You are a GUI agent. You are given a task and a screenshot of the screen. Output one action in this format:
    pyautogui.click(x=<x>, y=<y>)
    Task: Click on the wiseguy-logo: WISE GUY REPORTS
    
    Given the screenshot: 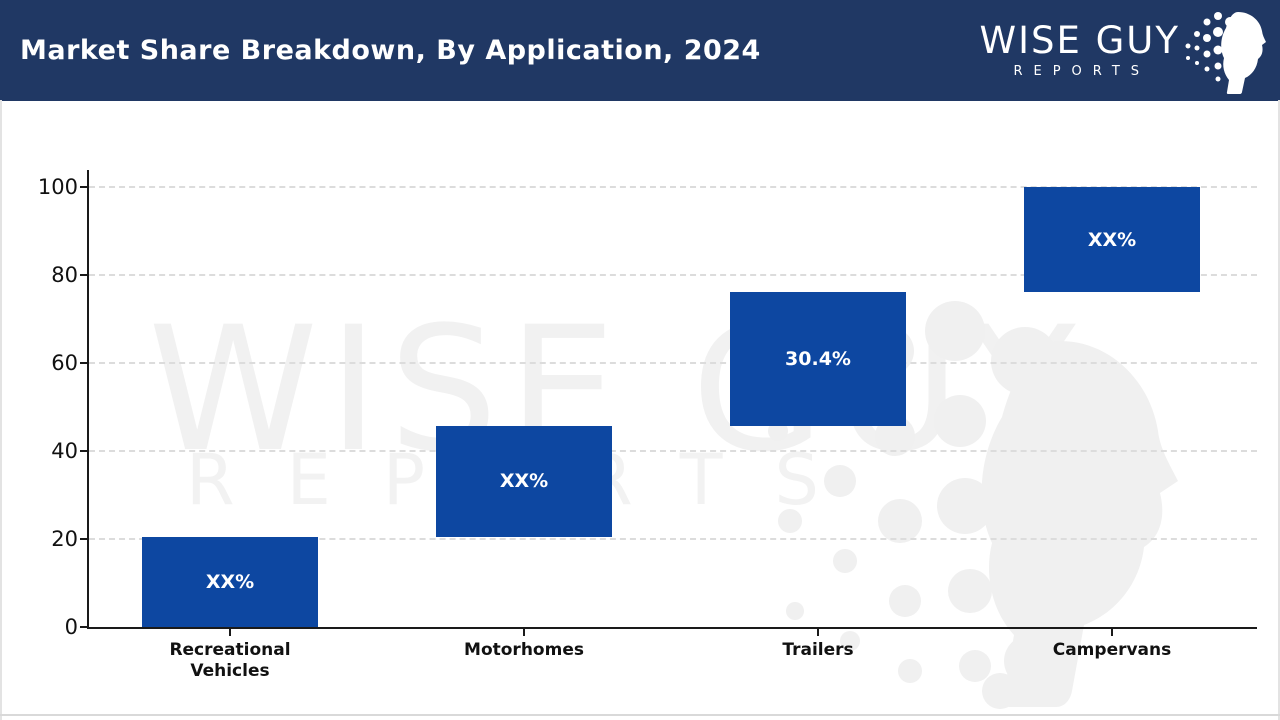 What is the action you would take?
    pyautogui.click(x=1123, y=51)
    